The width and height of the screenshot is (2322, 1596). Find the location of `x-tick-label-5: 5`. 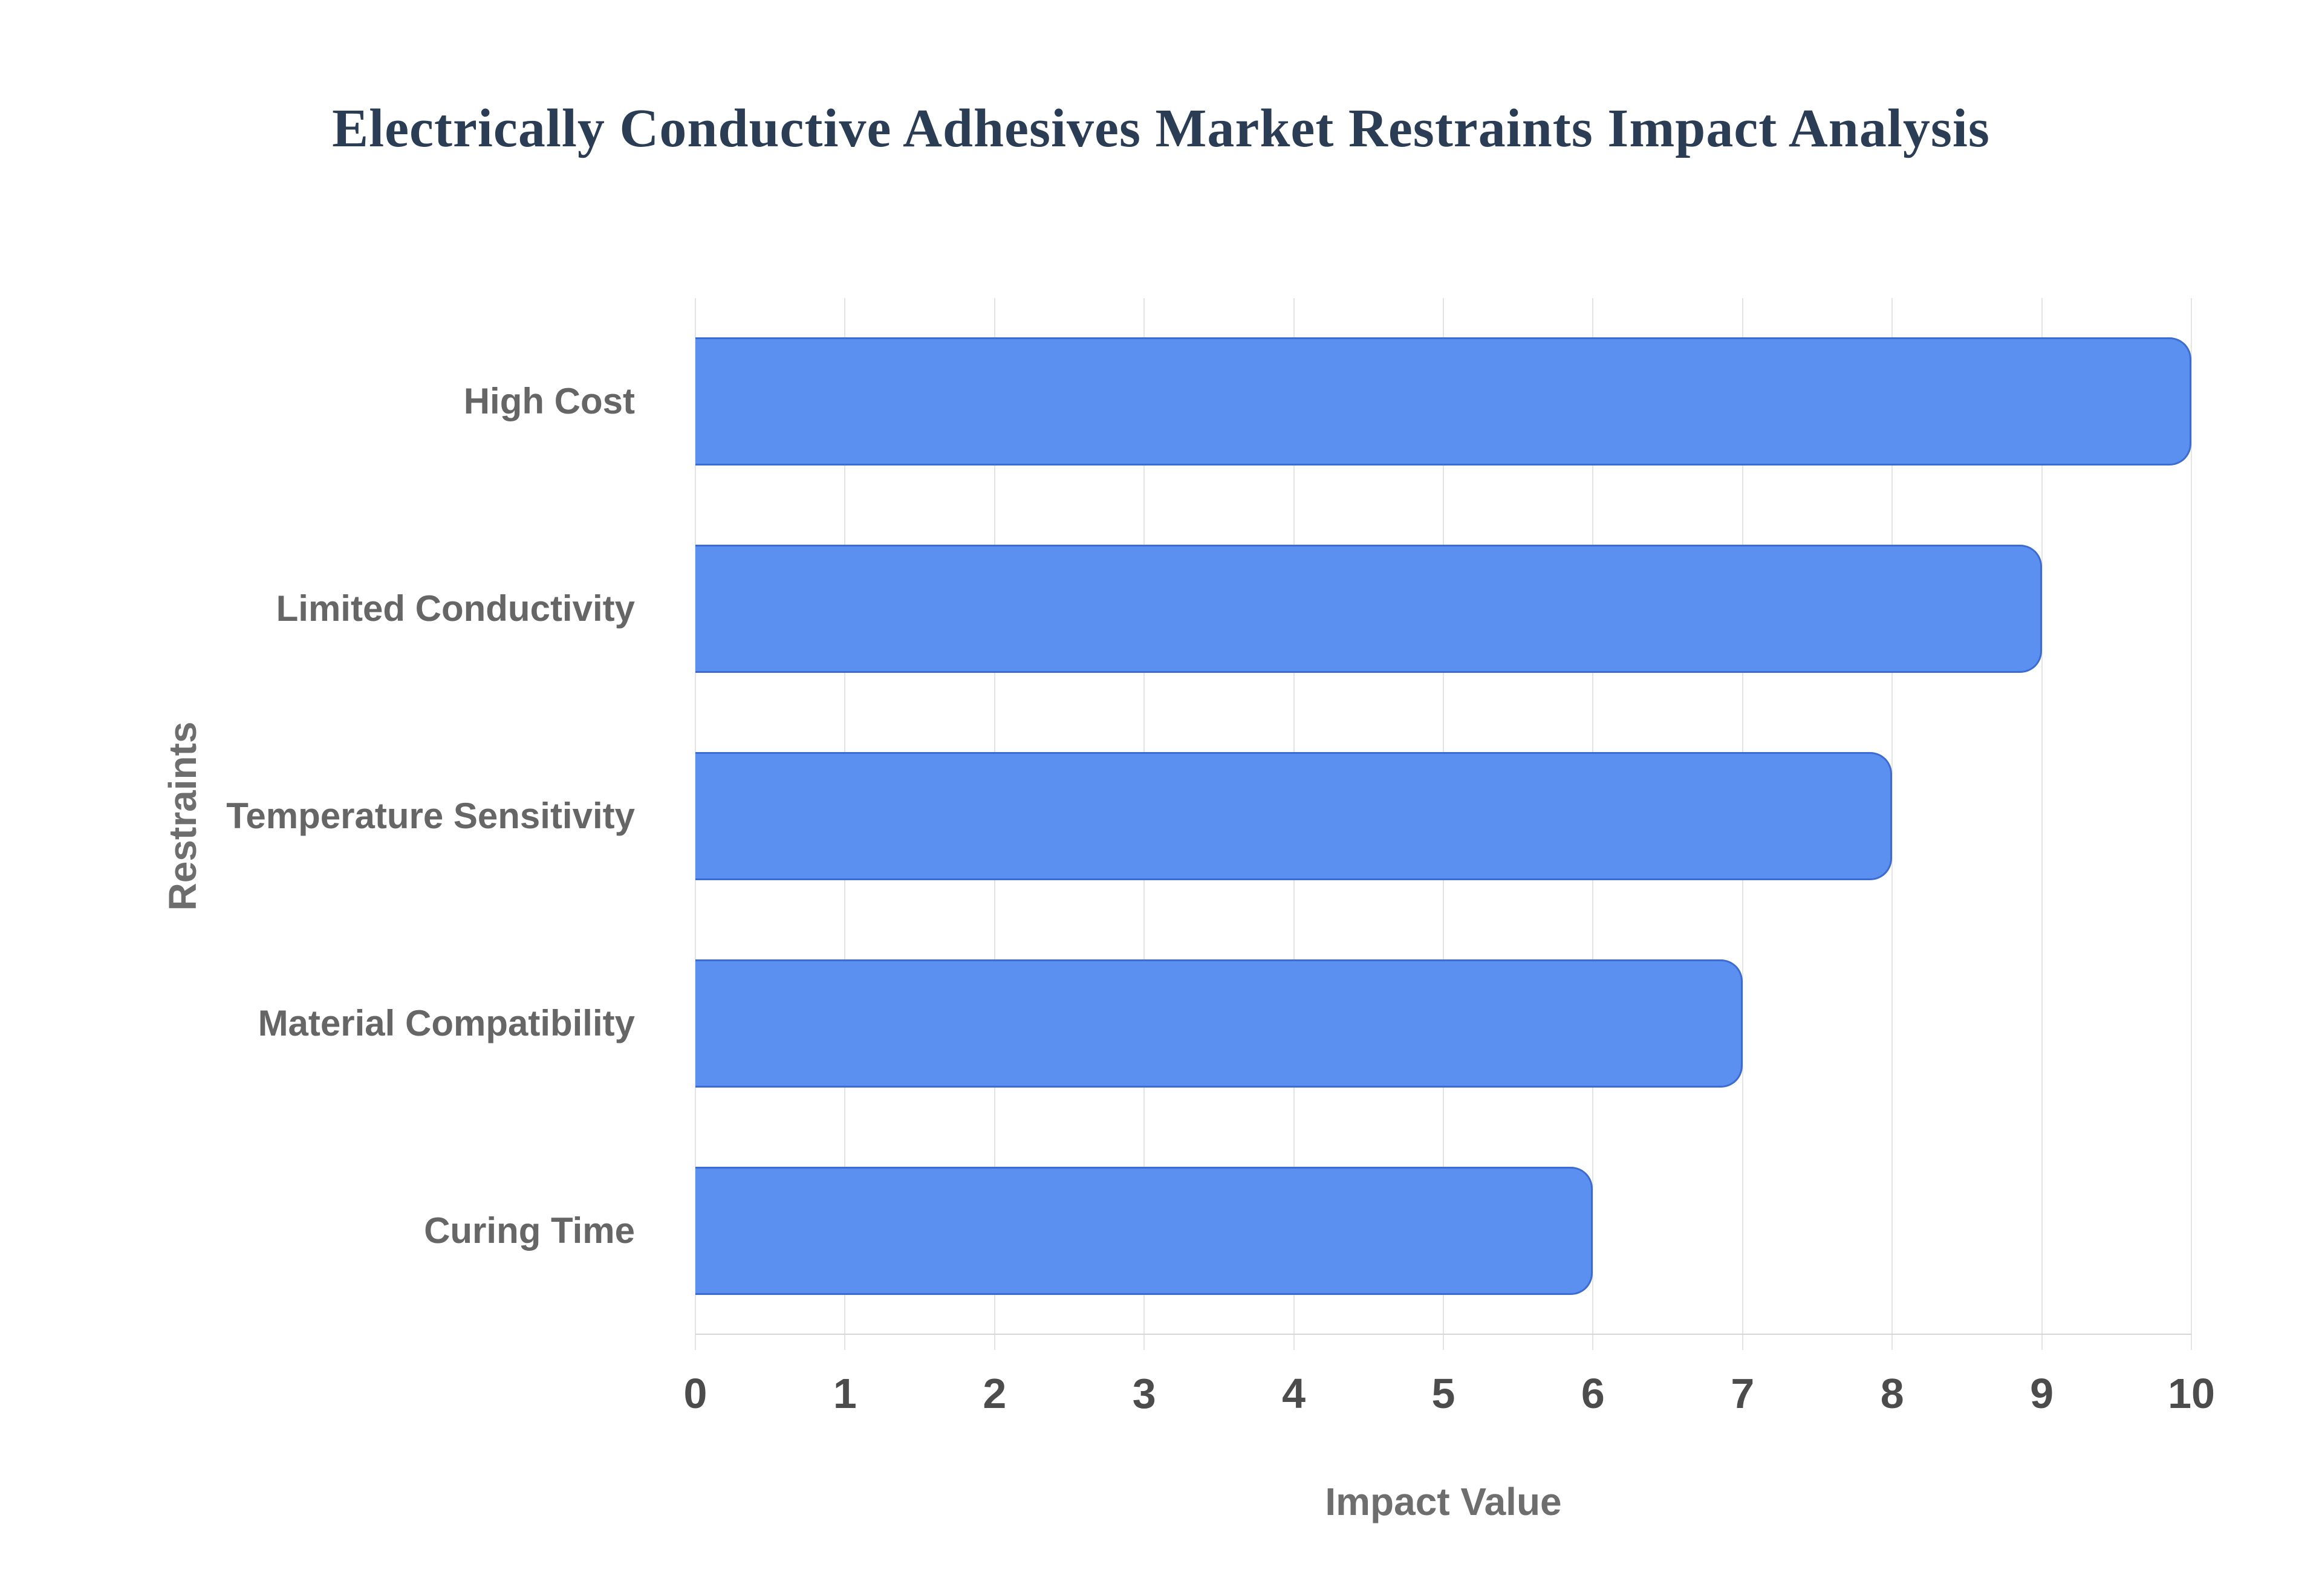

x-tick-label-5: 5 is located at coordinates (1443, 1393).